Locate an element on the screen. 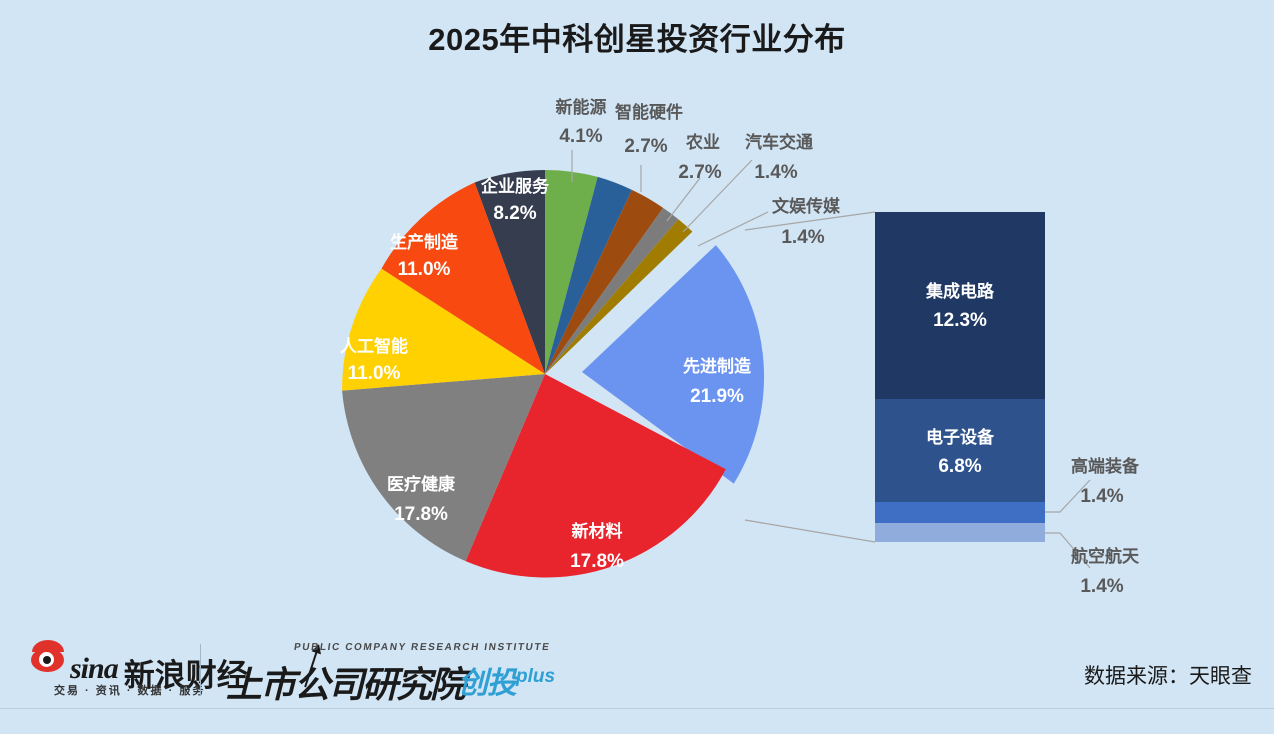 The height and width of the screenshot is (734, 1274). bar-label-jichengdianlu: 集成电路 is located at coordinates (960, 291).